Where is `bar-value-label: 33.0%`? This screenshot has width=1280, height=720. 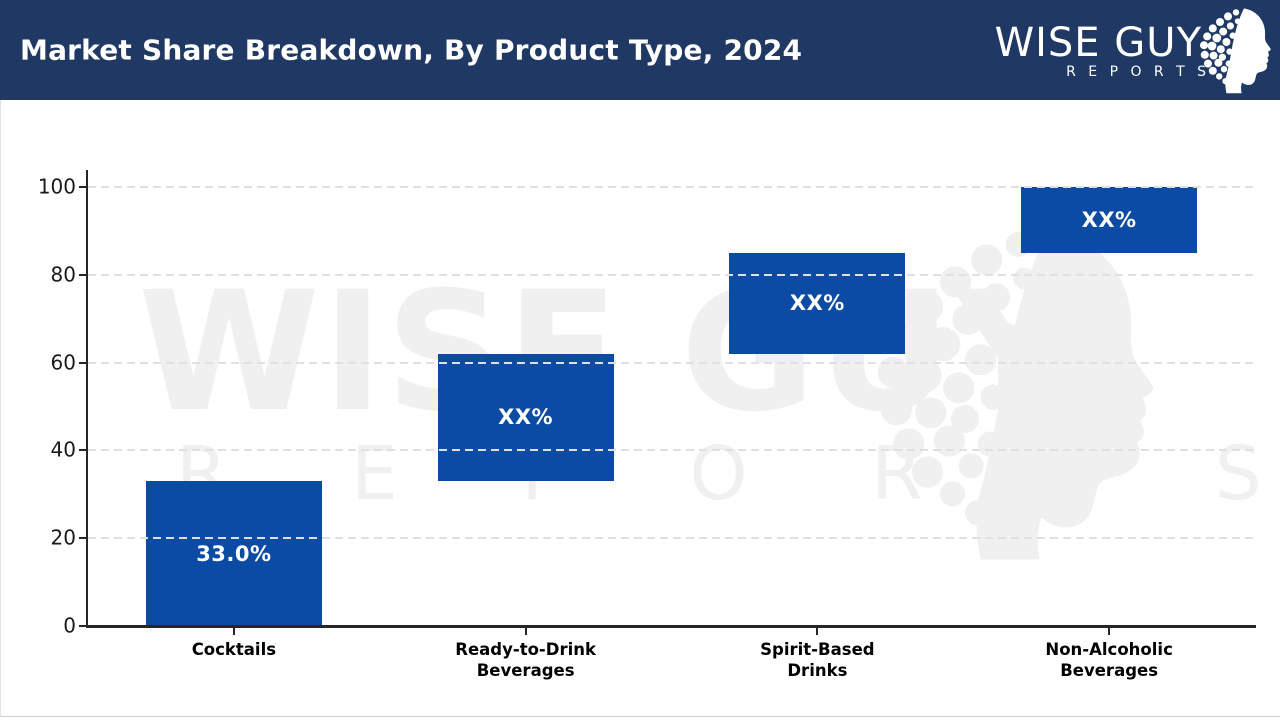 bar-value-label: 33.0% is located at coordinates (234, 553).